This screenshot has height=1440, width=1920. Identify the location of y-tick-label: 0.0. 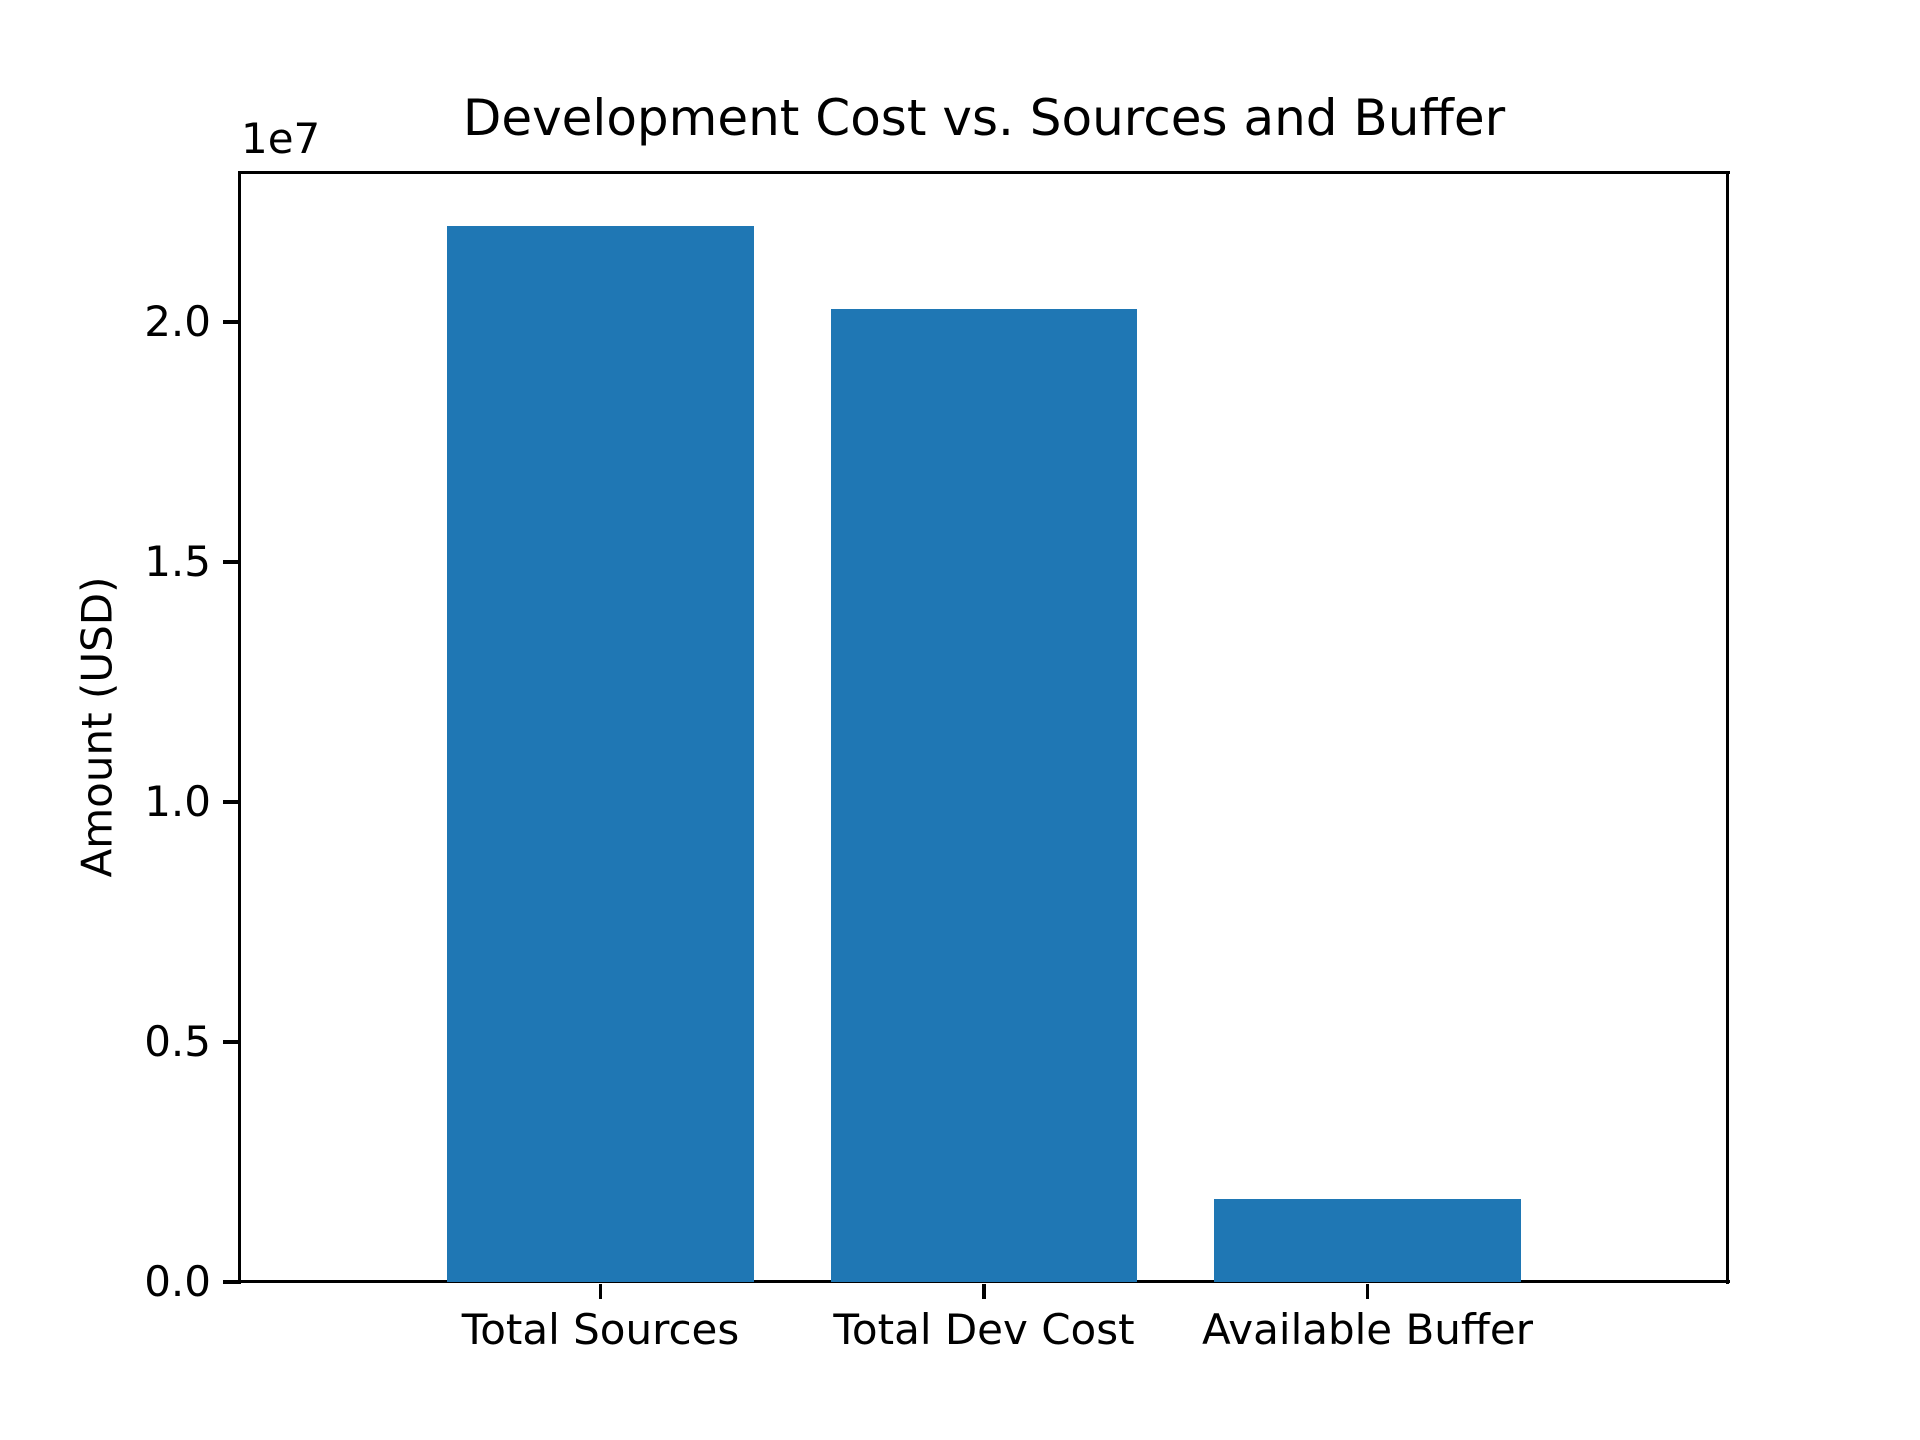
(177, 1281).